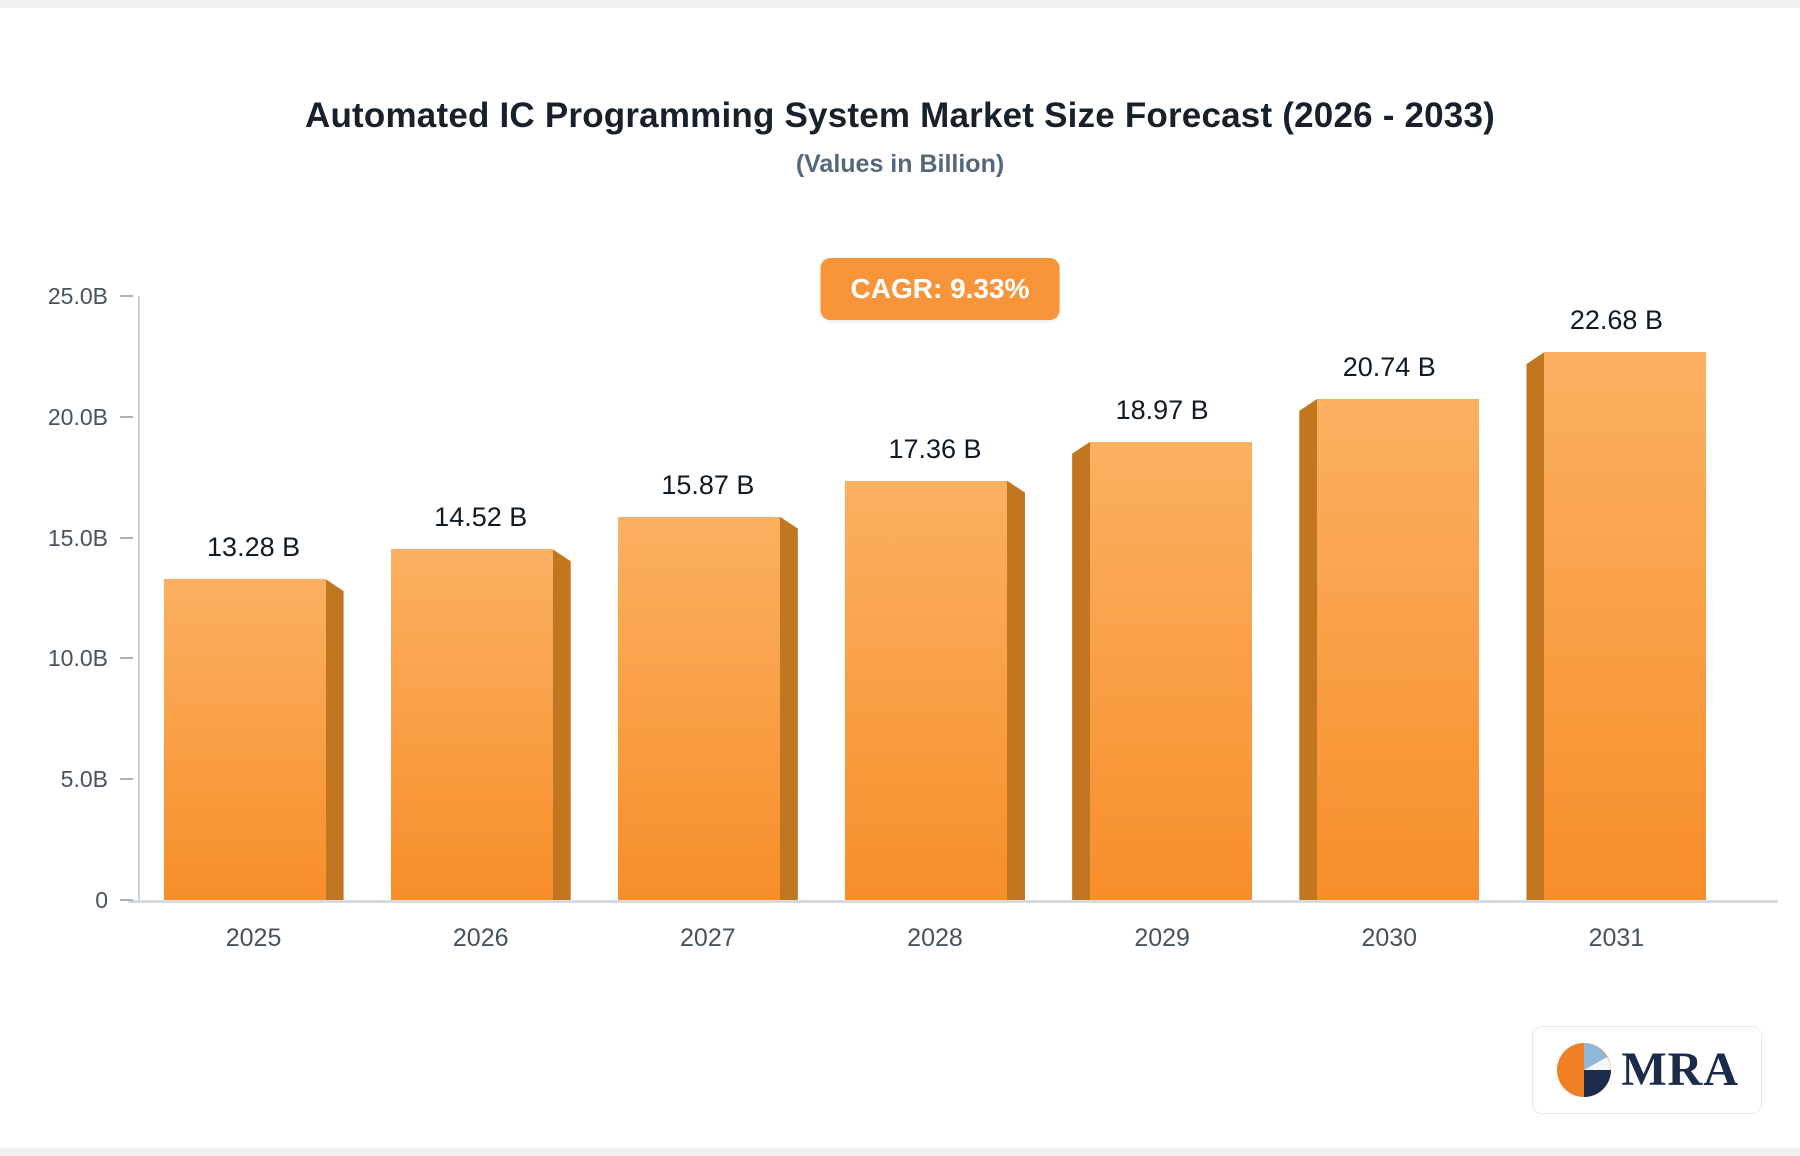 Image resolution: width=1800 pixels, height=1156 pixels. I want to click on bar-slot: 15.87 B 2027, so click(707, 624).